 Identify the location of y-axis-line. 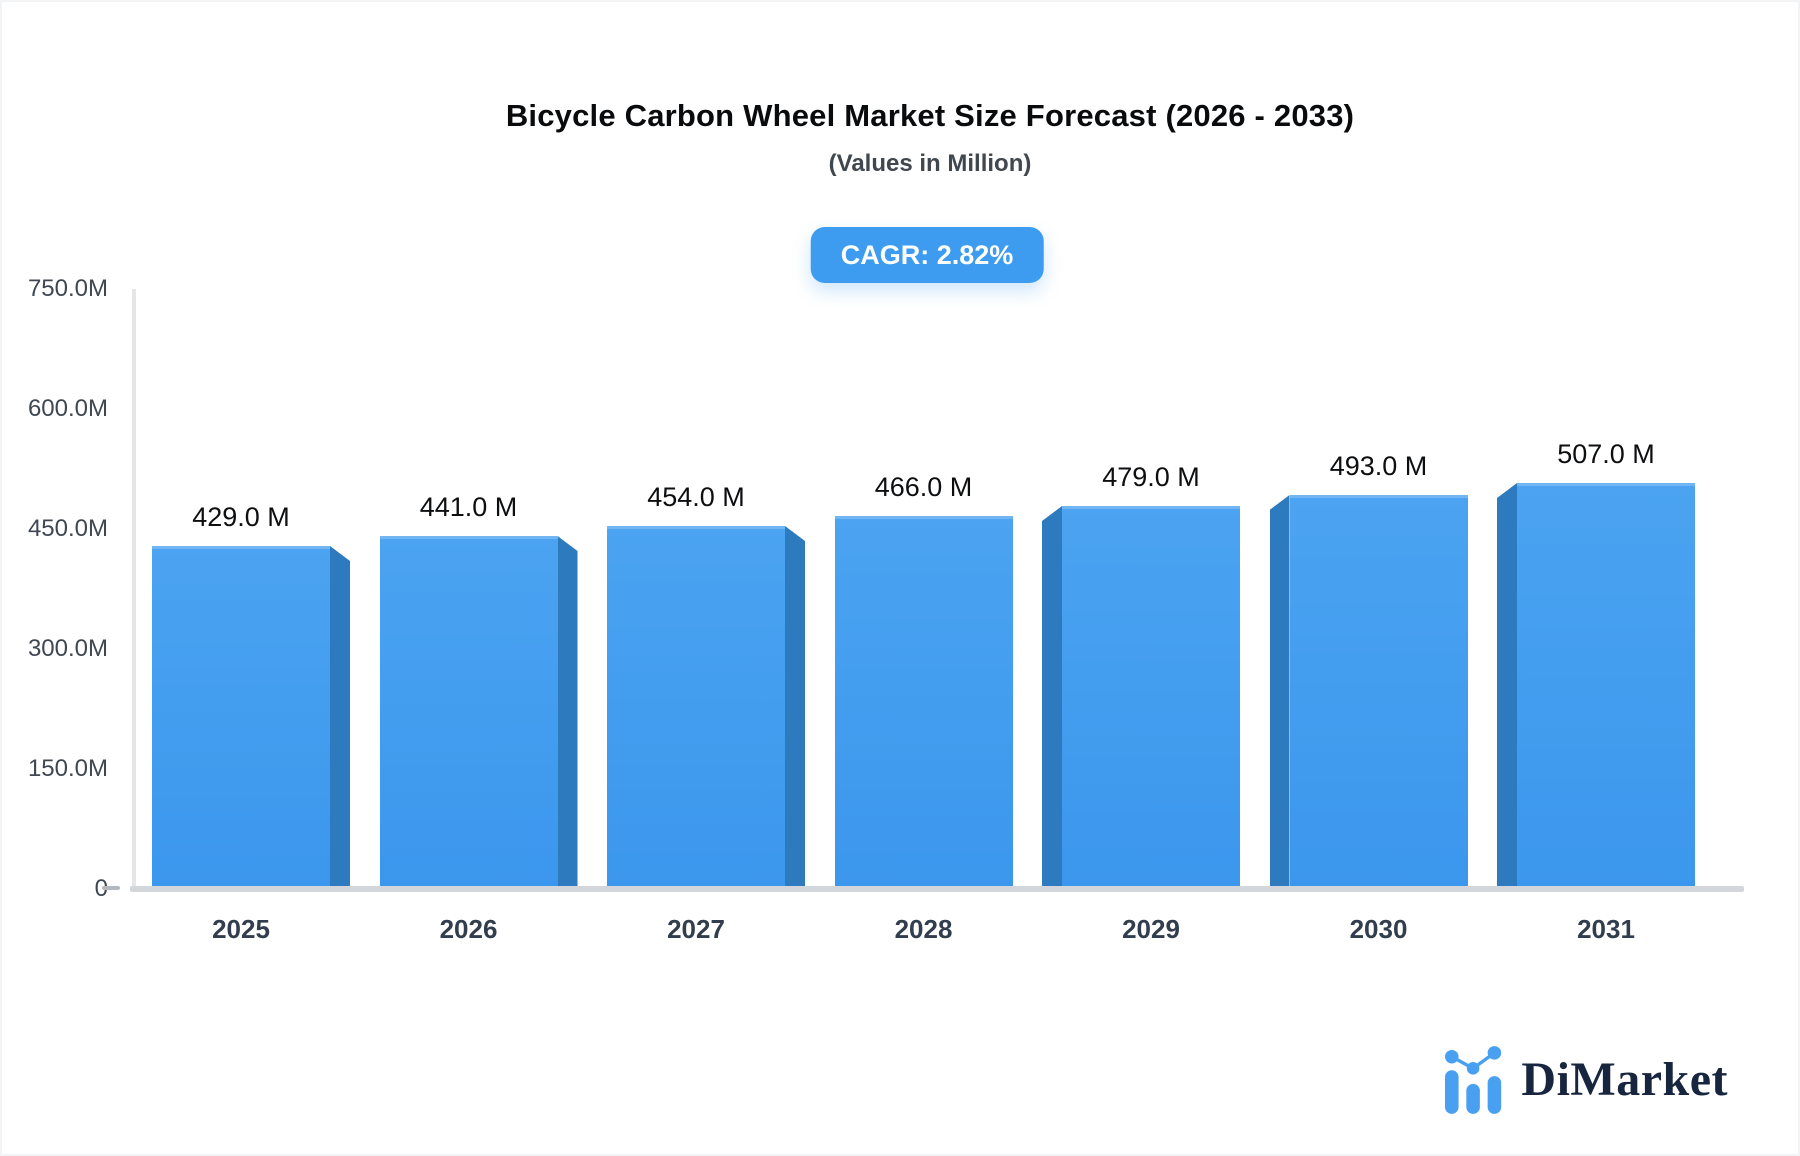
(134, 590).